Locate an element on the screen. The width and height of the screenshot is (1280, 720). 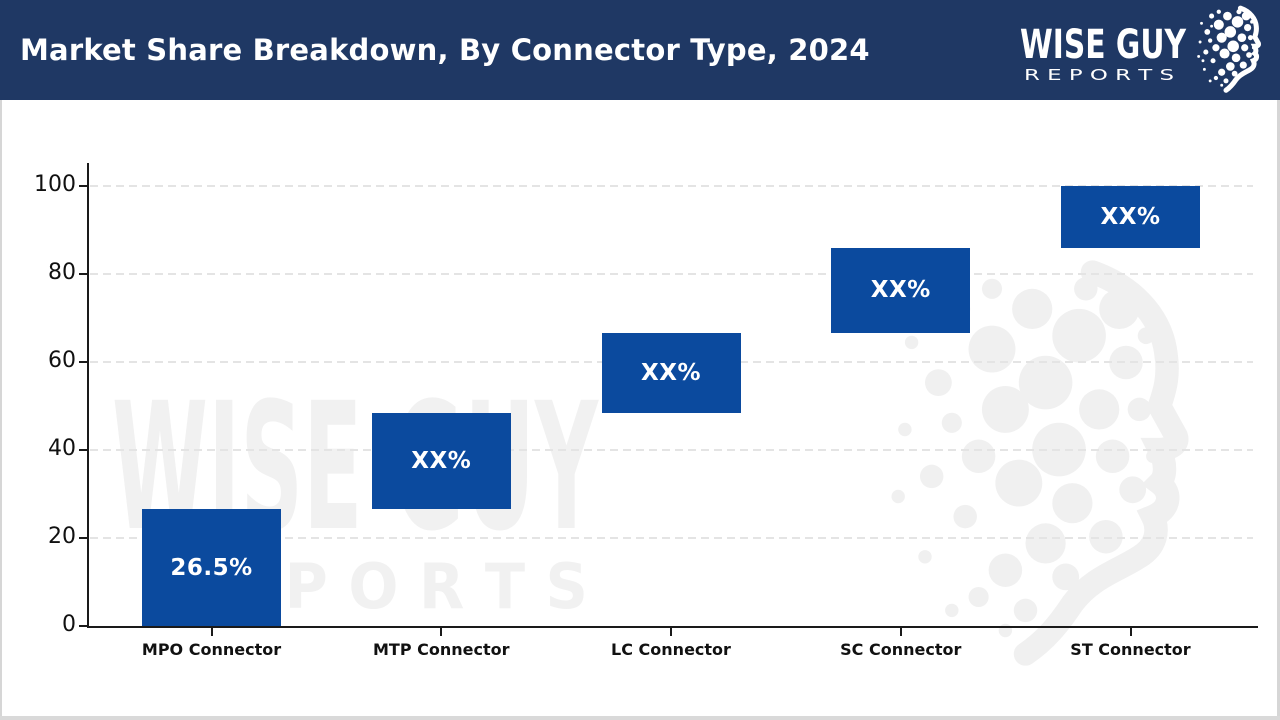
bar-st: XX% is located at coordinates (1130, 217).